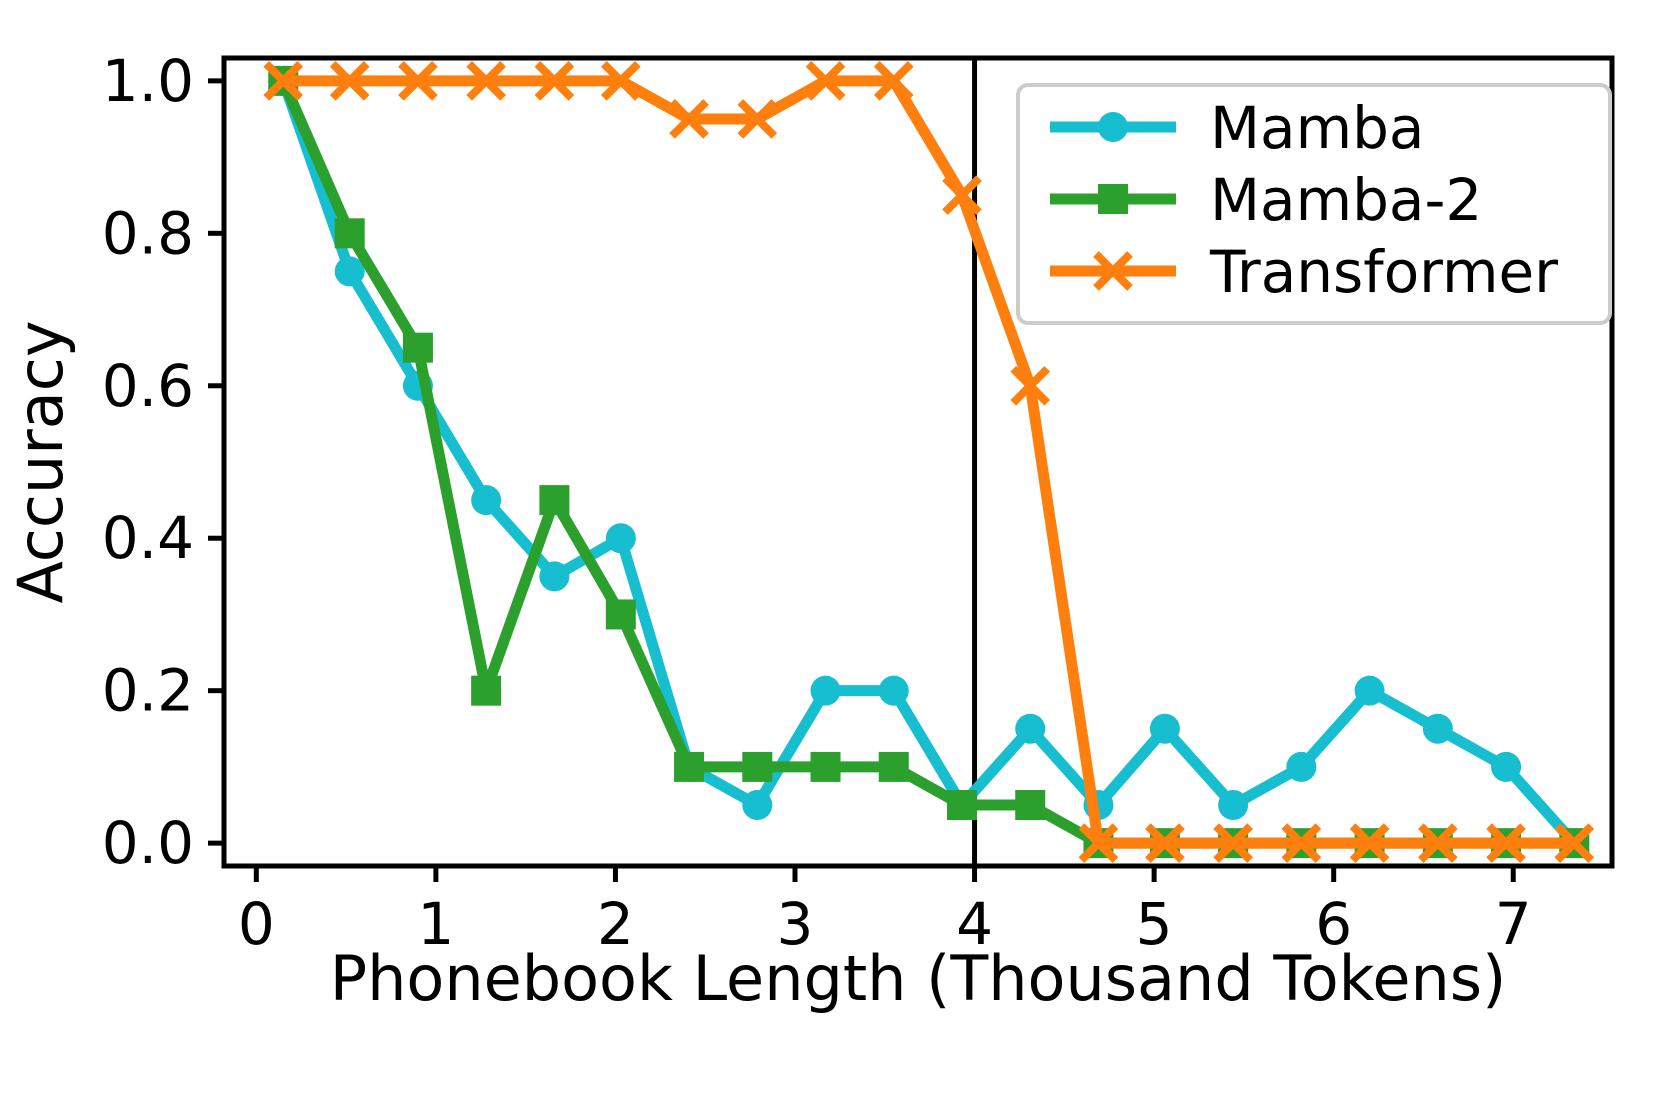 The width and height of the screenshot is (1661, 1107). What do you see at coordinates (256, 924) in the screenshot?
I see `x-tick-label: 0` at bounding box center [256, 924].